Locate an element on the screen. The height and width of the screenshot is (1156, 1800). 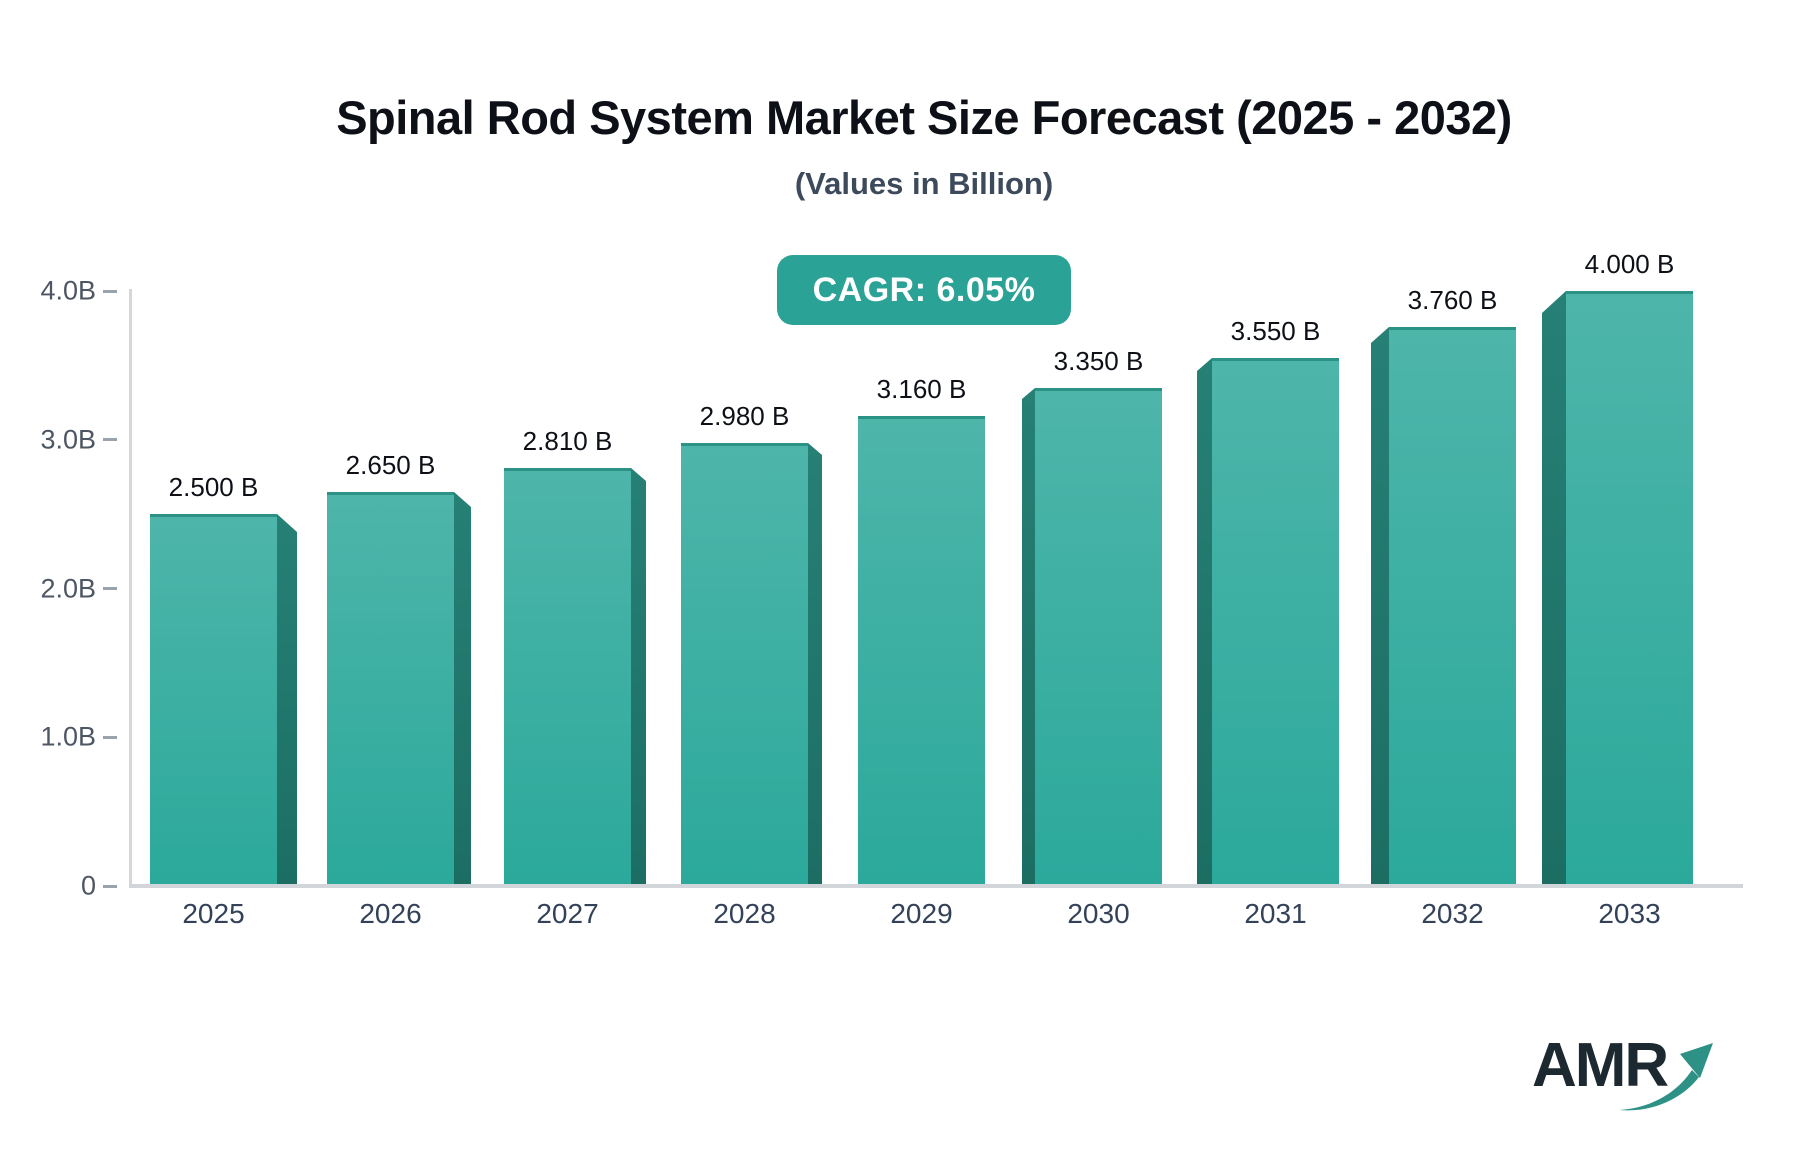
x-axis-label: 2026 is located at coordinates (390, 913).